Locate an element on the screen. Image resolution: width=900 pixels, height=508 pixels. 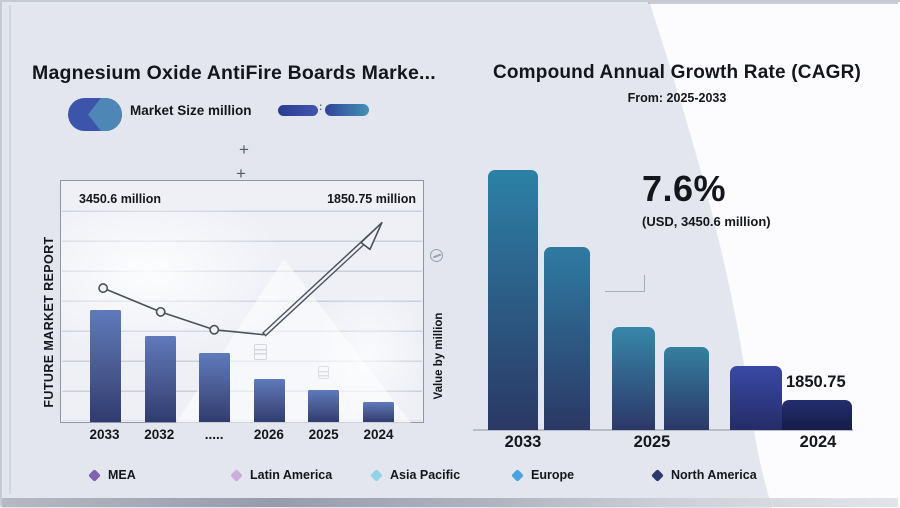
bottom-edge-strip is located at coordinates (450, 502).